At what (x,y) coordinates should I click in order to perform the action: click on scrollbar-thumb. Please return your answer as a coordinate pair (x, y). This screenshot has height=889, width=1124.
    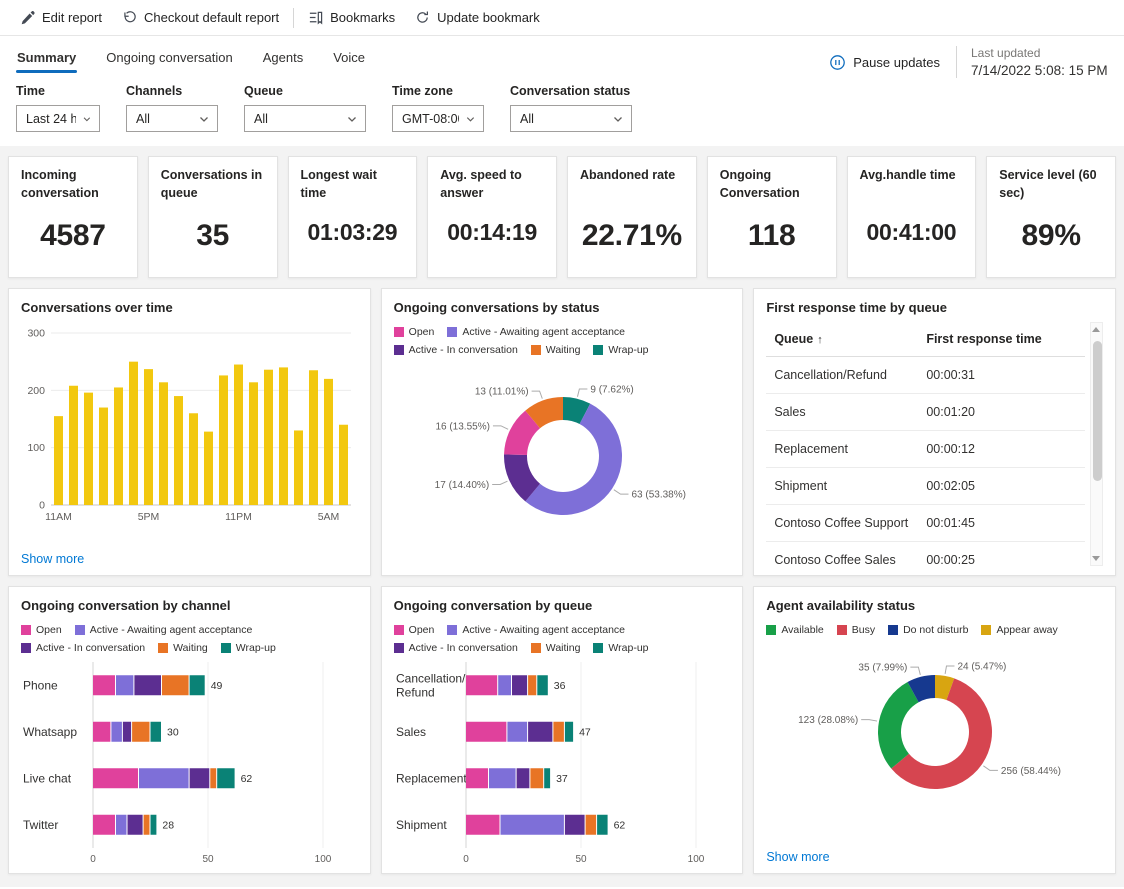
    Looking at the image, I should click on (1097, 411).